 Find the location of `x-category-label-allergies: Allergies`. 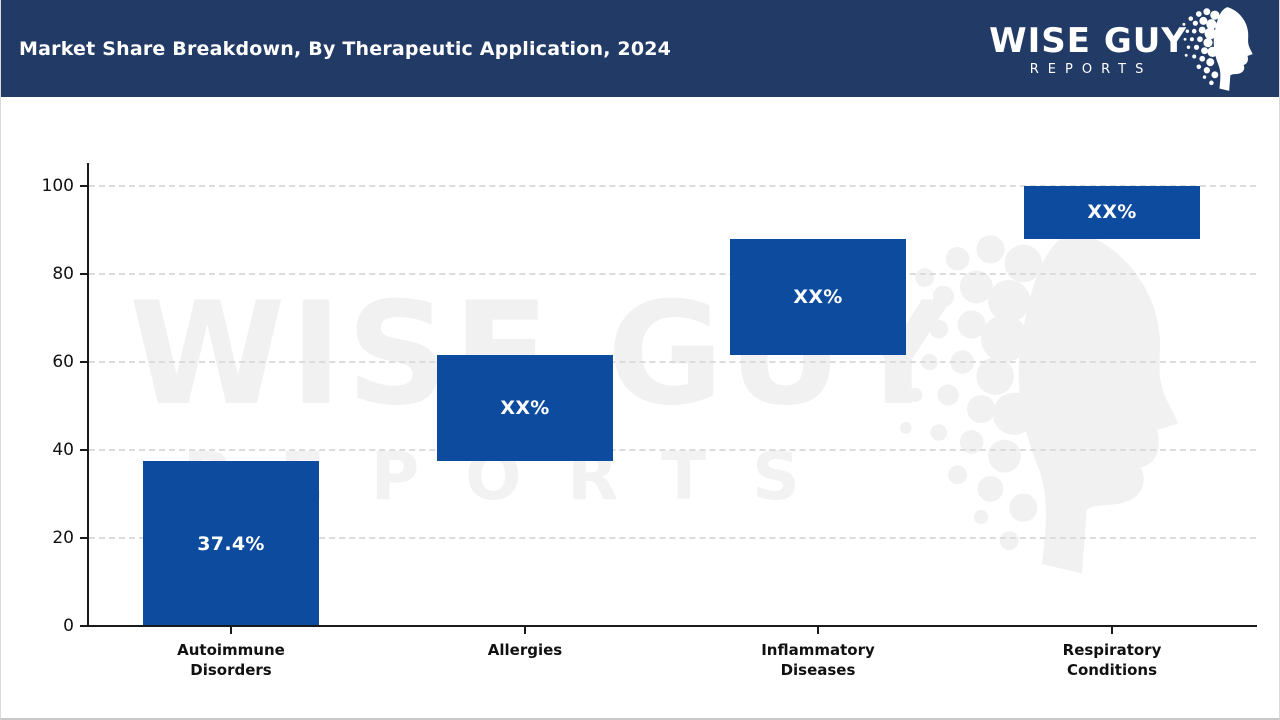

x-category-label-allergies: Allergies is located at coordinates (525, 650).